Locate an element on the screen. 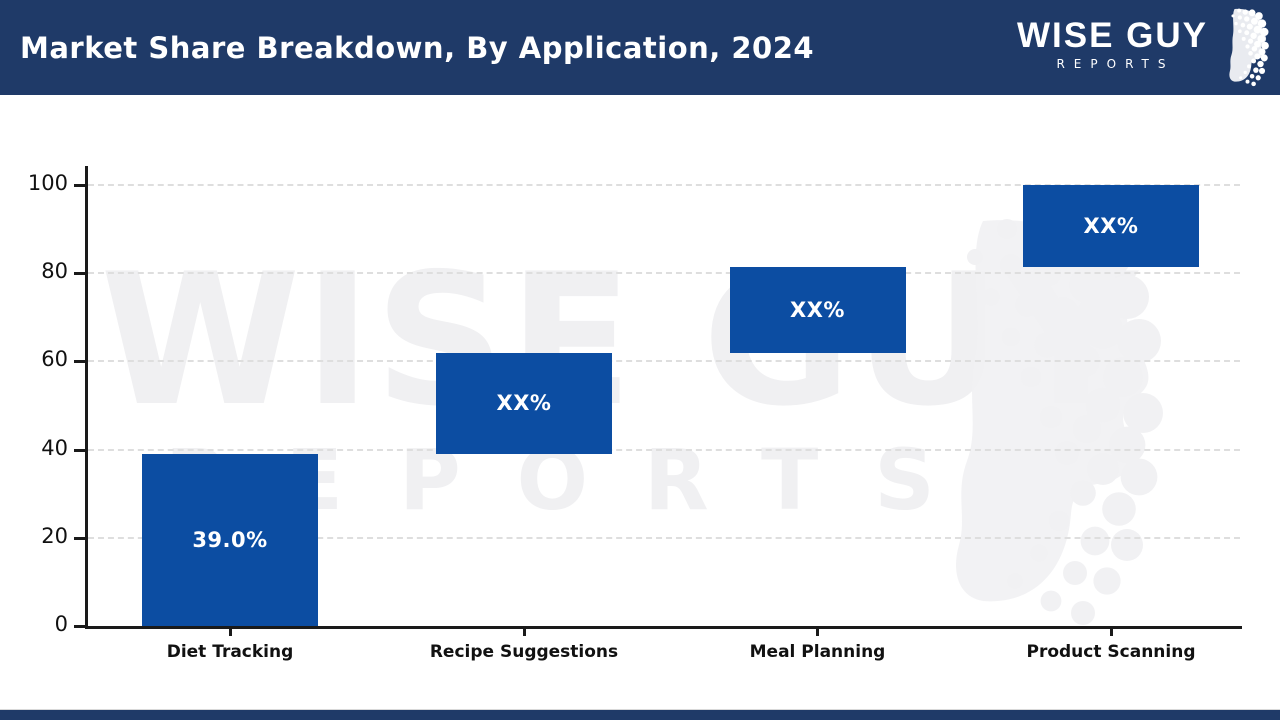 This screenshot has height=720, width=1280. bar-value-label: 39.0% is located at coordinates (230, 539).